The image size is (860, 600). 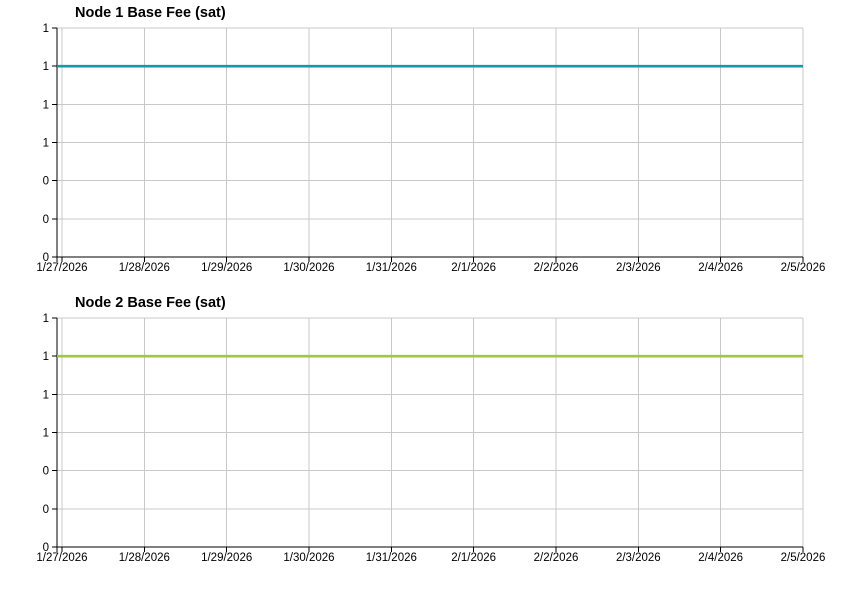 I want to click on node1-chart-title: Node 1 Base Fee (sat), so click(x=150, y=13).